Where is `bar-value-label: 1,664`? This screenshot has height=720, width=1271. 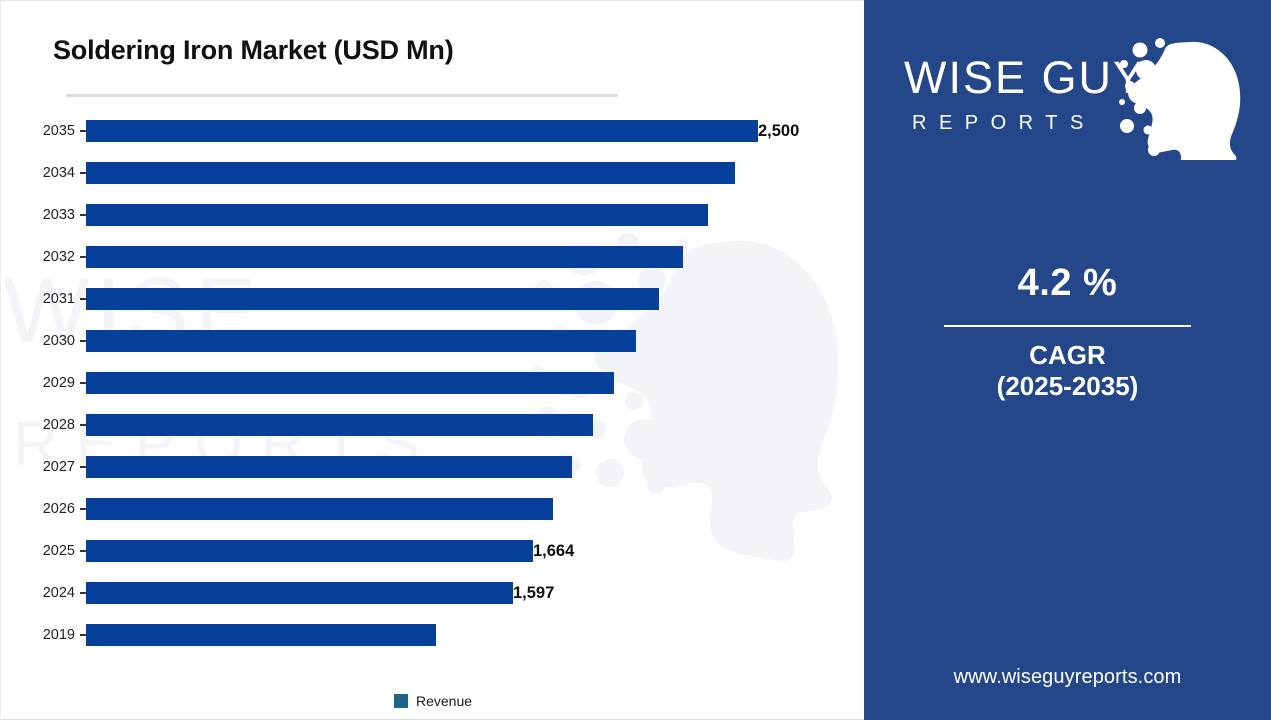 bar-value-label: 1,664 is located at coordinates (554, 551).